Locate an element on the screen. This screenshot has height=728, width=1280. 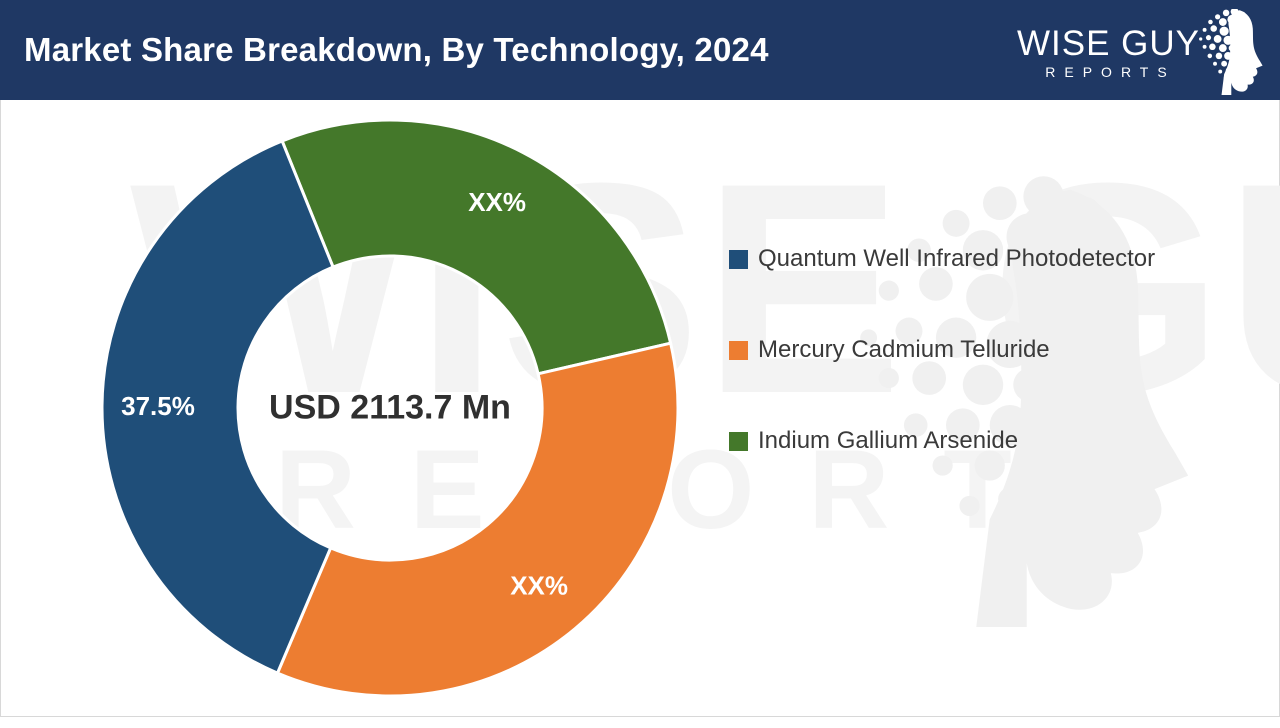
legend-label: Mercury Cadmium Telluride is located at coordinates (904, 349).